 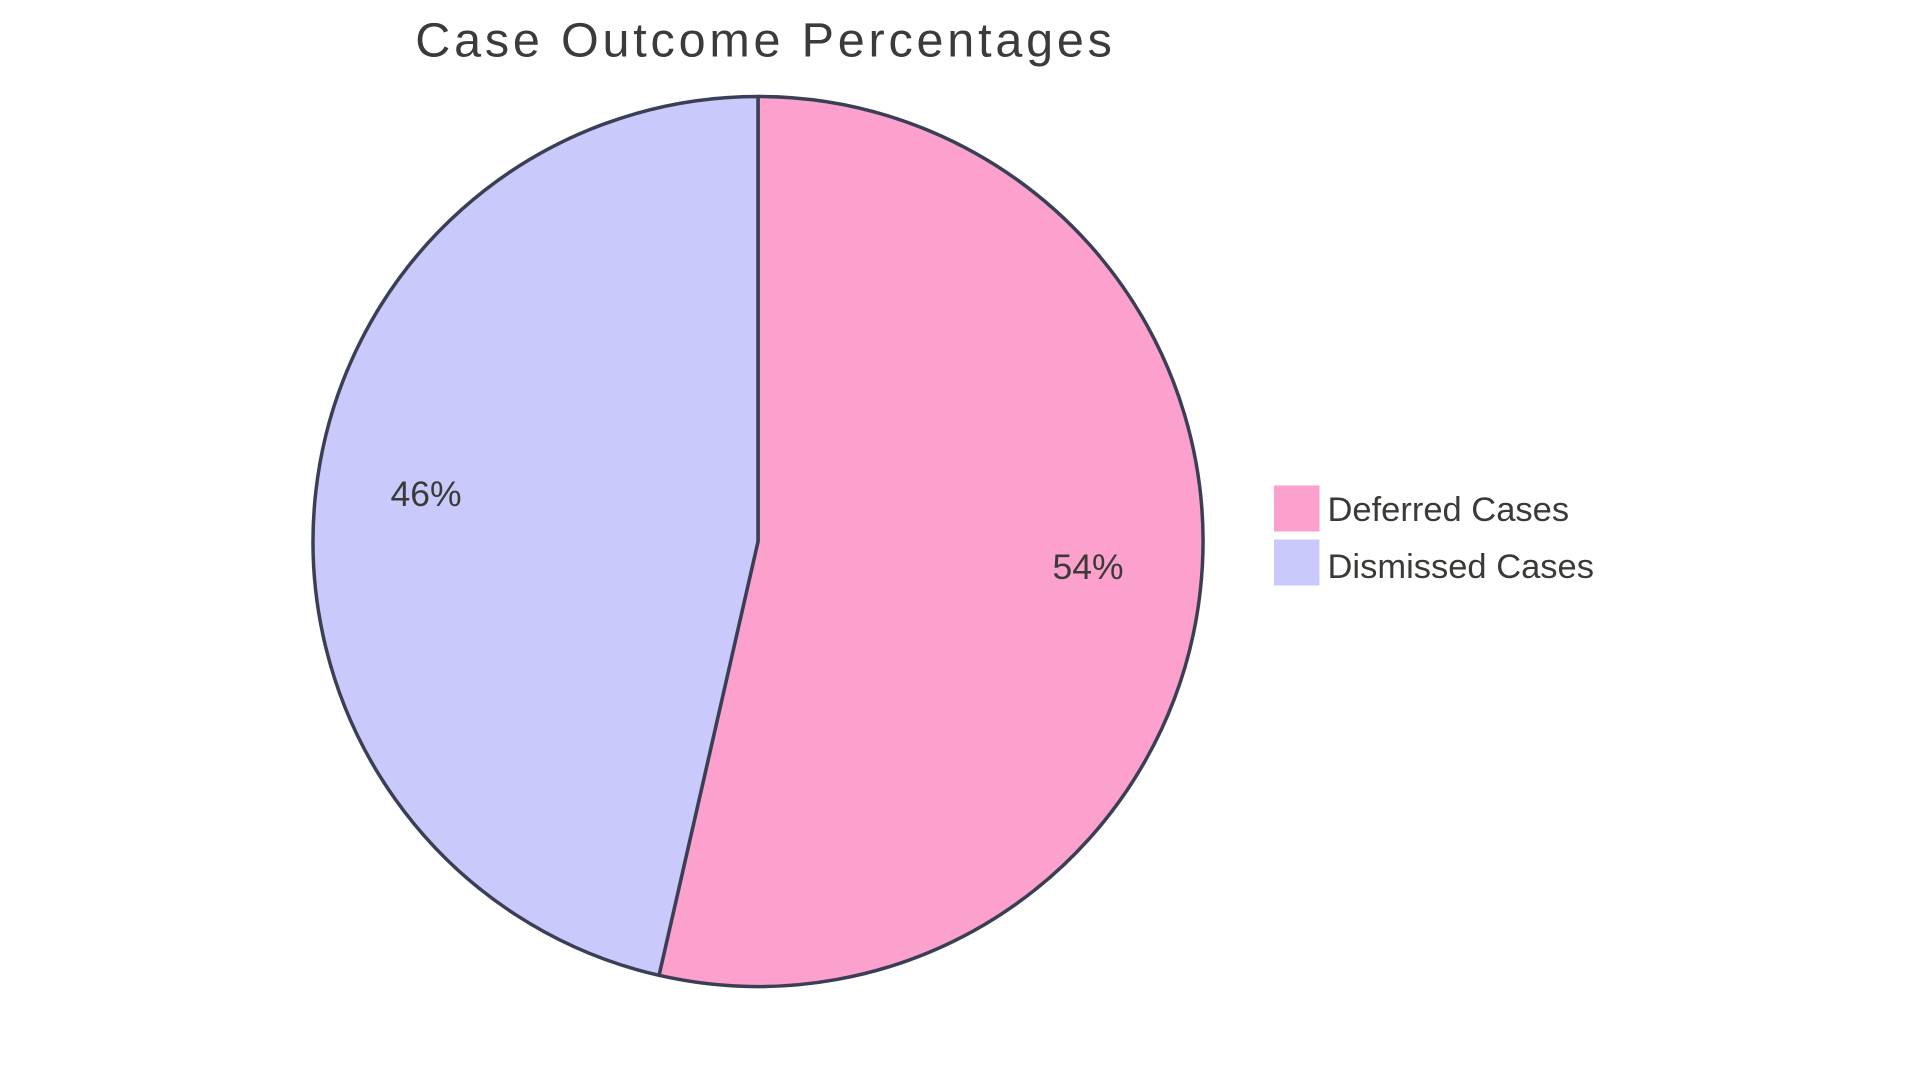 What do you see at coordinates (1449, 510) in the screenshot?
I see `svg-text: Deferred Cases` at bounding box center [1449, 510].